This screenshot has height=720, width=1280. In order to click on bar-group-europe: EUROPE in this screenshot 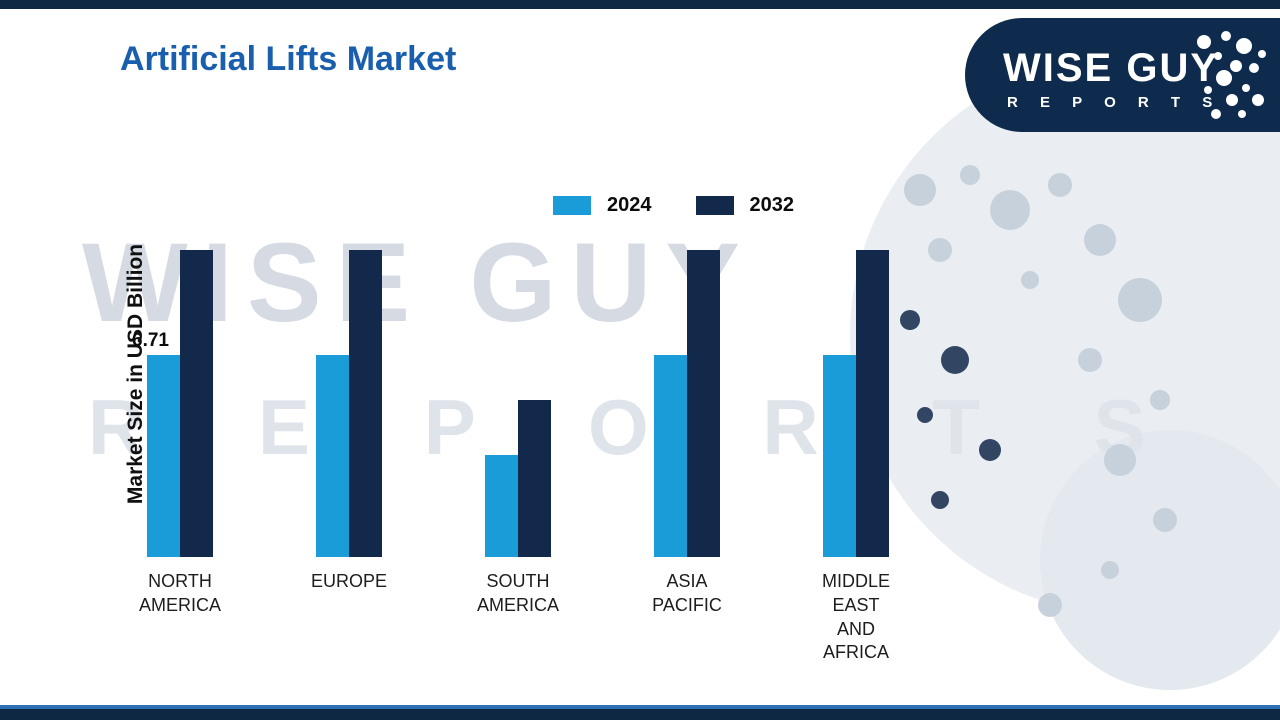, I will do `click(349, 457)`.